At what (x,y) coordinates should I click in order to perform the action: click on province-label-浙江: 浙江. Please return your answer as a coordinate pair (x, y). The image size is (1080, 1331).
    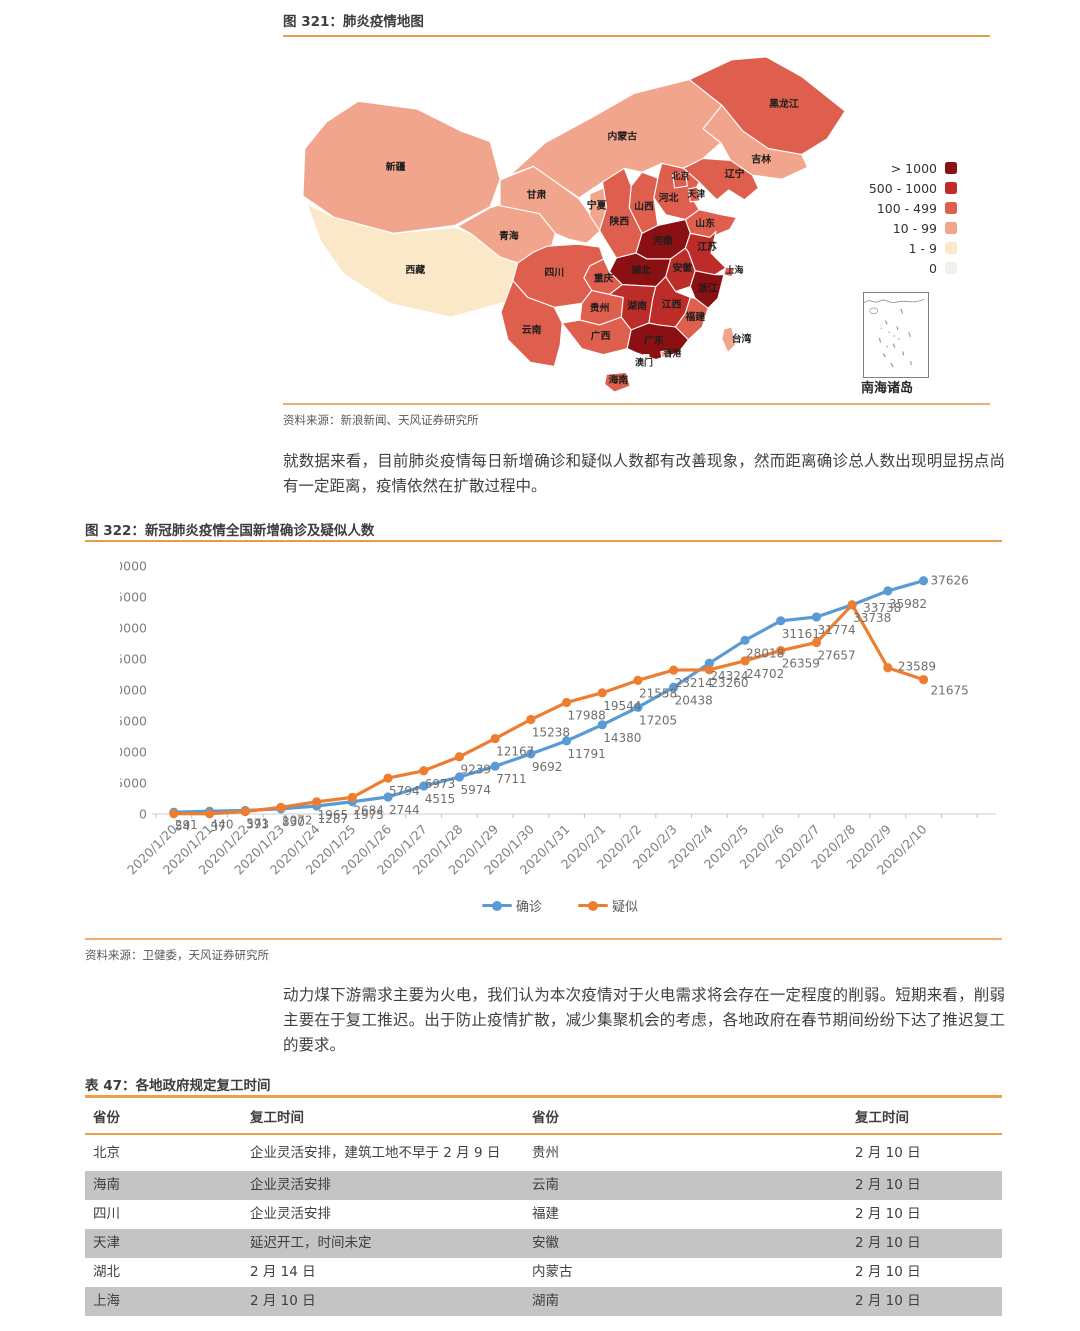
    Looking at the image, I should click on (708, 288).